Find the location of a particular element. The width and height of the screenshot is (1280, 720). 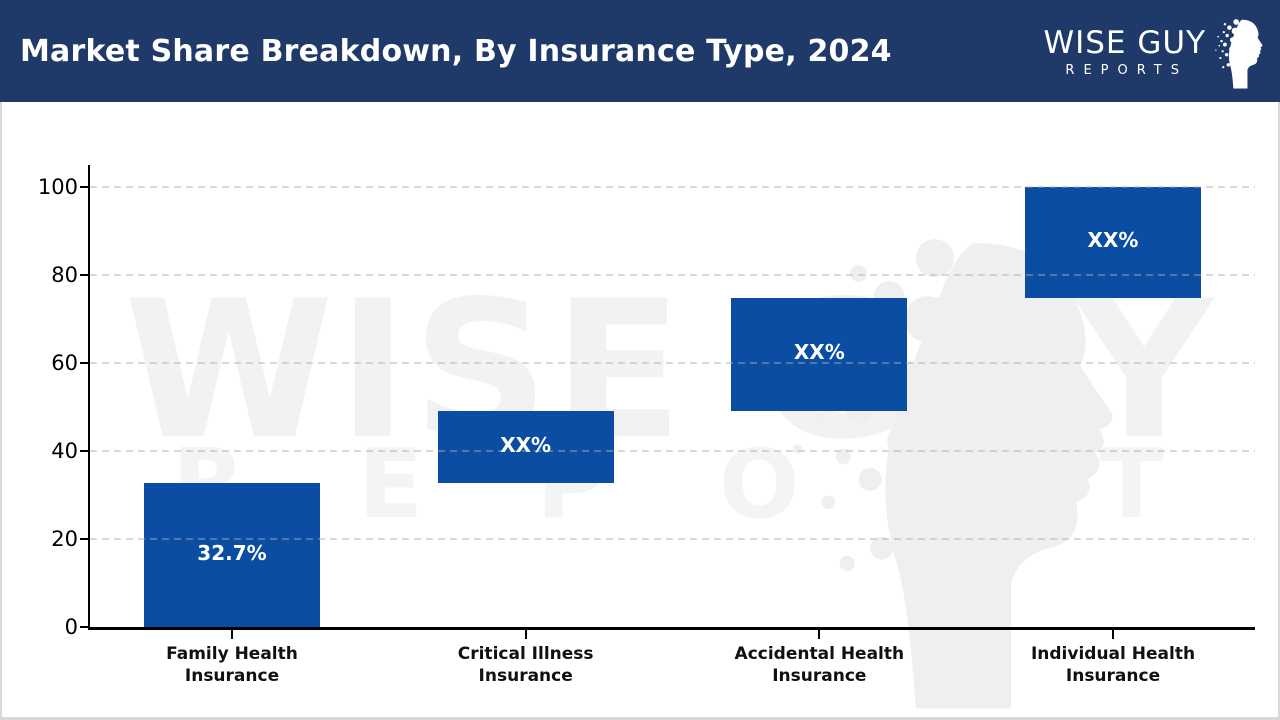

x-axis-category-label: Accidental Health Insurance is located at coordinates (819, 665).